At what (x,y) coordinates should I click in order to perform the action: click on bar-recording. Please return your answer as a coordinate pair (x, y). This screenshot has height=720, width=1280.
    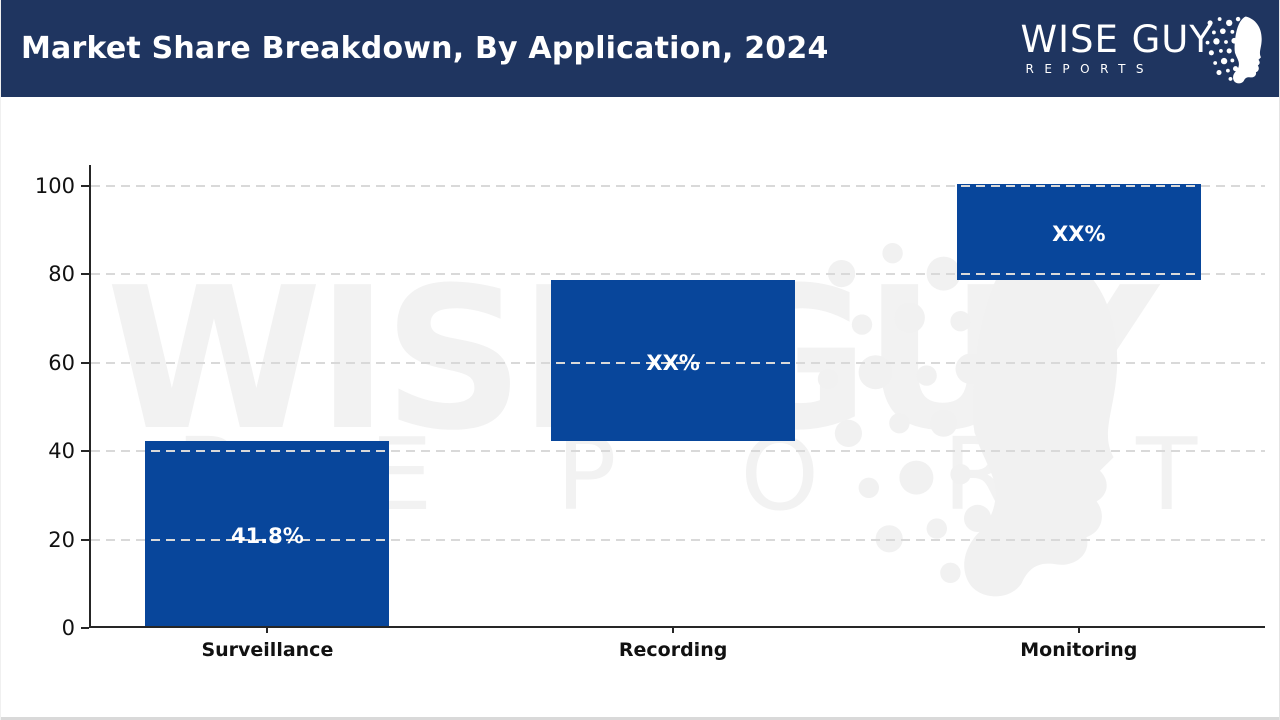
    Looking at the image, I should click on (673, 361).